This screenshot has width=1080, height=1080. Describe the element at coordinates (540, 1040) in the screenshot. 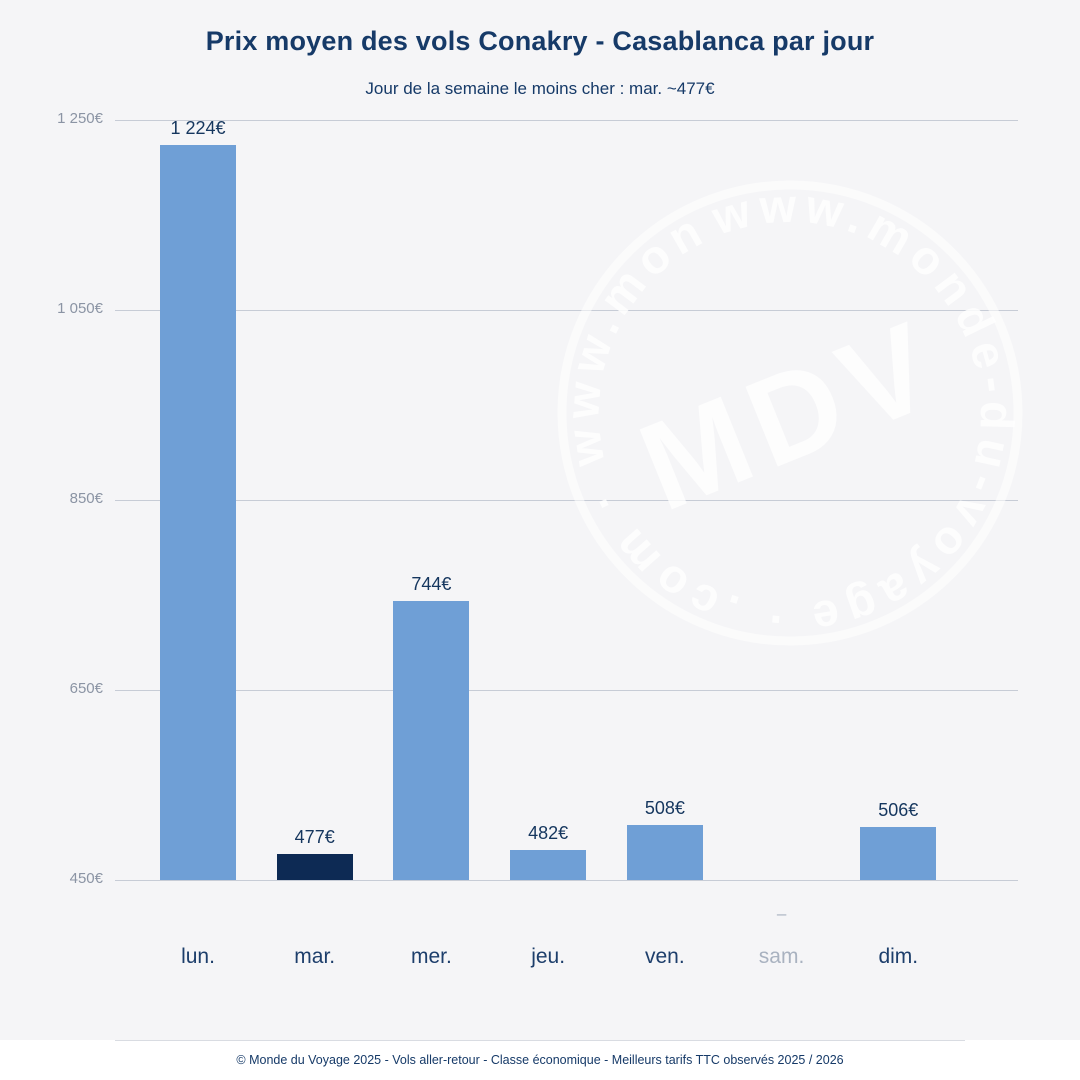

I see `footer-divider` at that location.